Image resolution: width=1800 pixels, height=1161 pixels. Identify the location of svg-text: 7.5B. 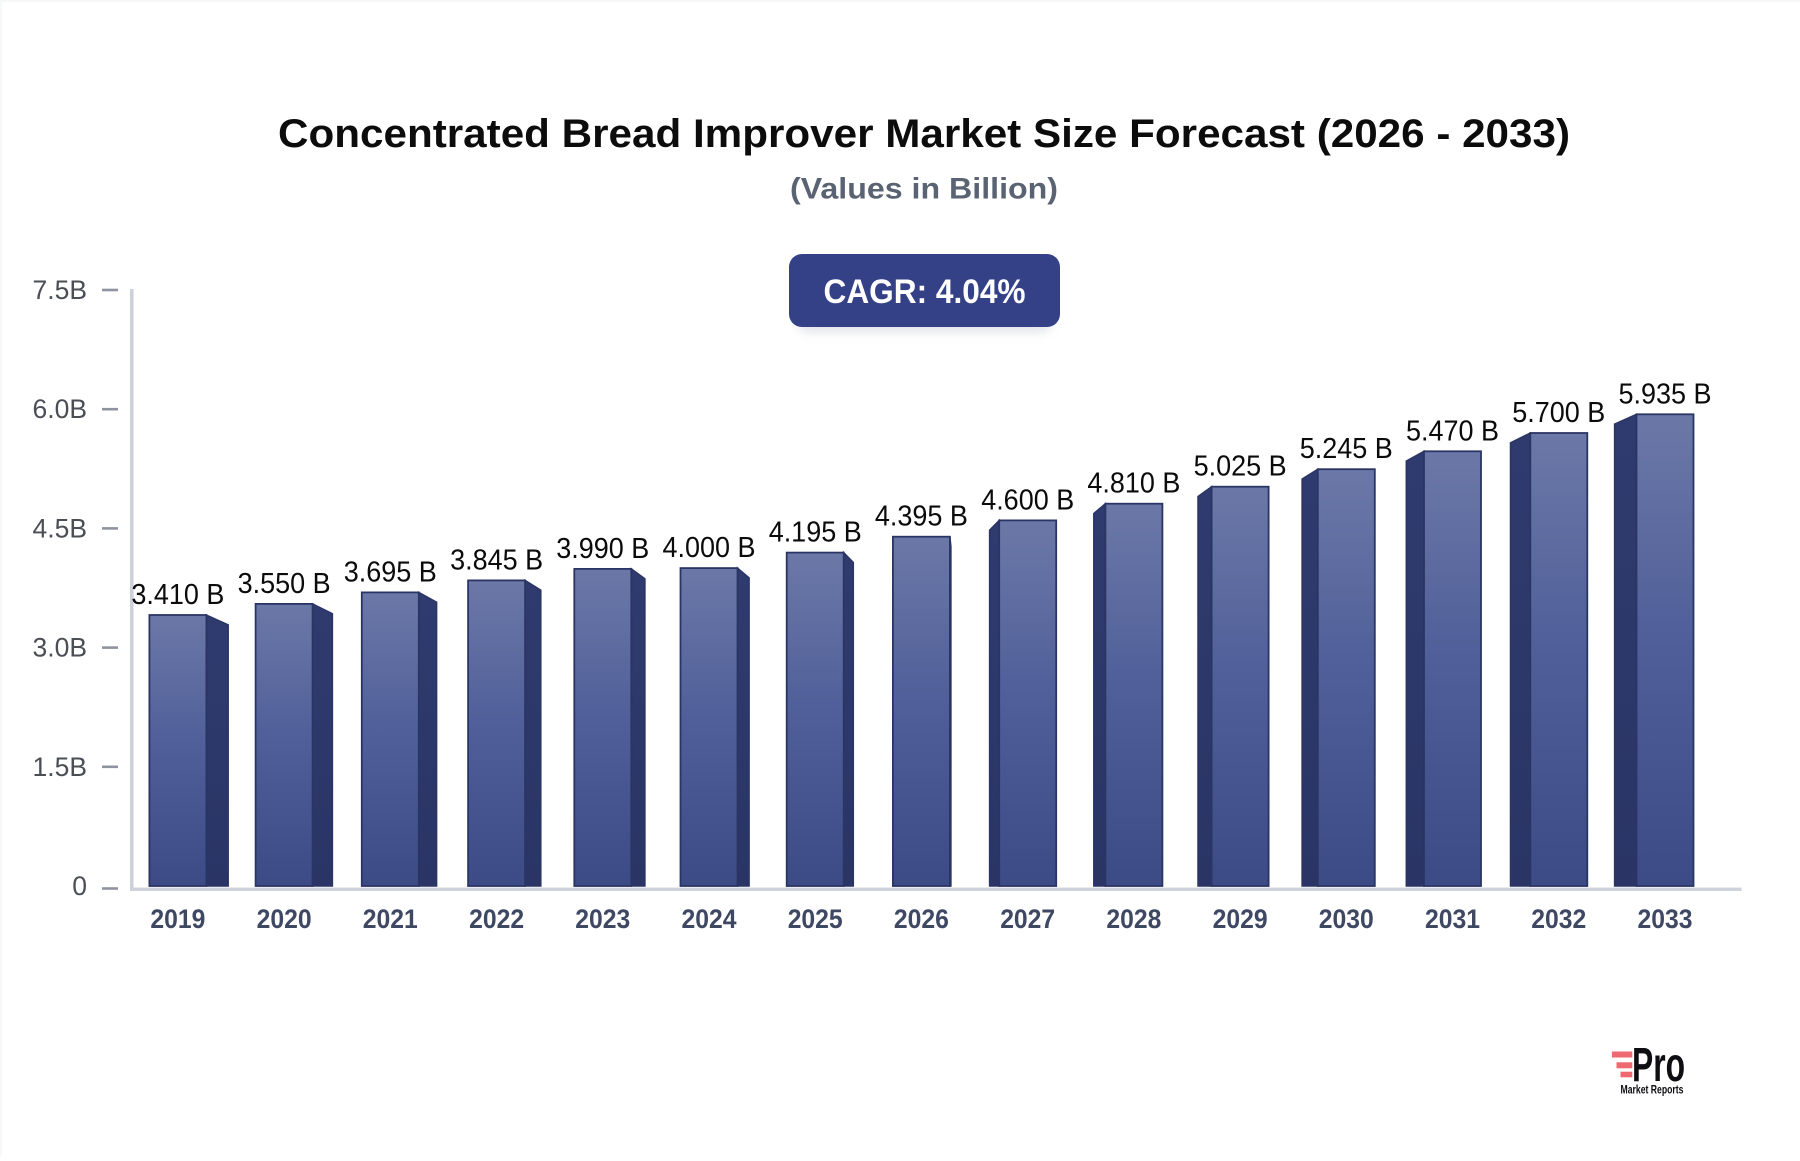
(59, 290).